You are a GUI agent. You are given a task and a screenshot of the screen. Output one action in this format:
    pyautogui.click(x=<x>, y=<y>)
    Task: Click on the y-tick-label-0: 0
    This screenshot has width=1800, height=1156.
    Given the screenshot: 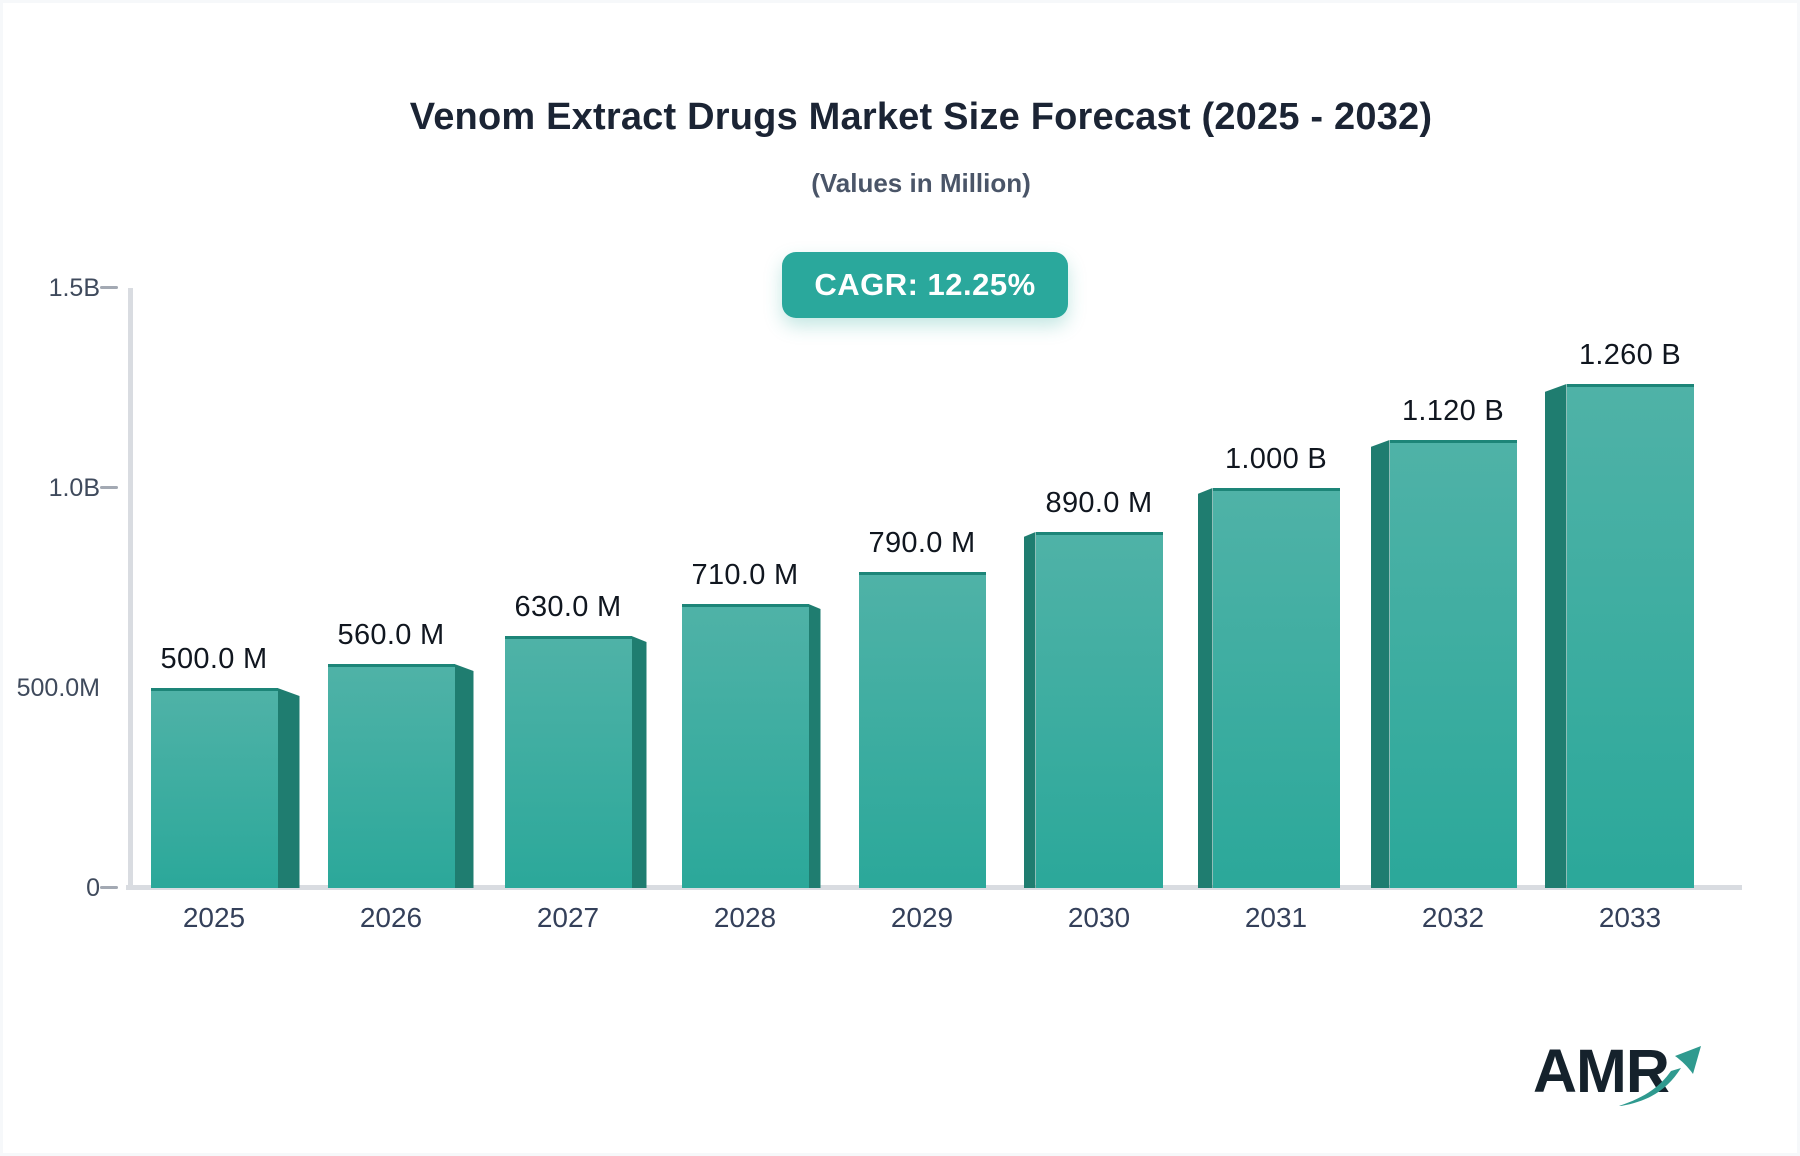 What is the action you would take?
    pyautogui.click(x=93, y=888)
    